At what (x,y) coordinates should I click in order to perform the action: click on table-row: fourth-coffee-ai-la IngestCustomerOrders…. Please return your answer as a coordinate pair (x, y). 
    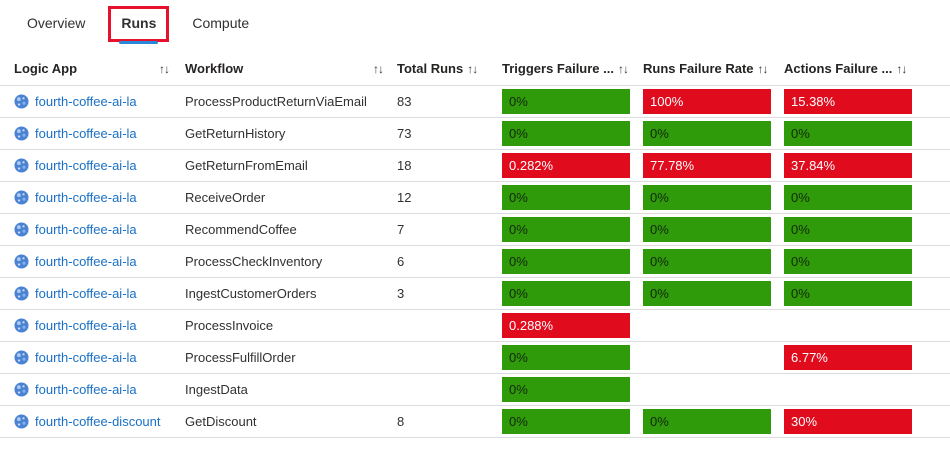
    Looking at the image, I should click on (475, 294).